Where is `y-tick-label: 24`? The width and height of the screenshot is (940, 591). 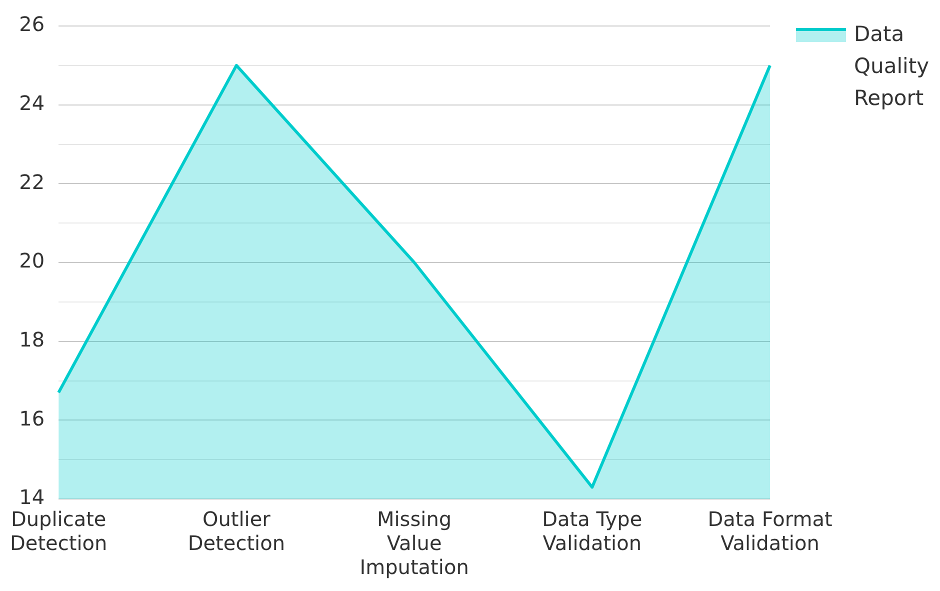 y-tick-label: 24 is located at coordinates (32, 103).